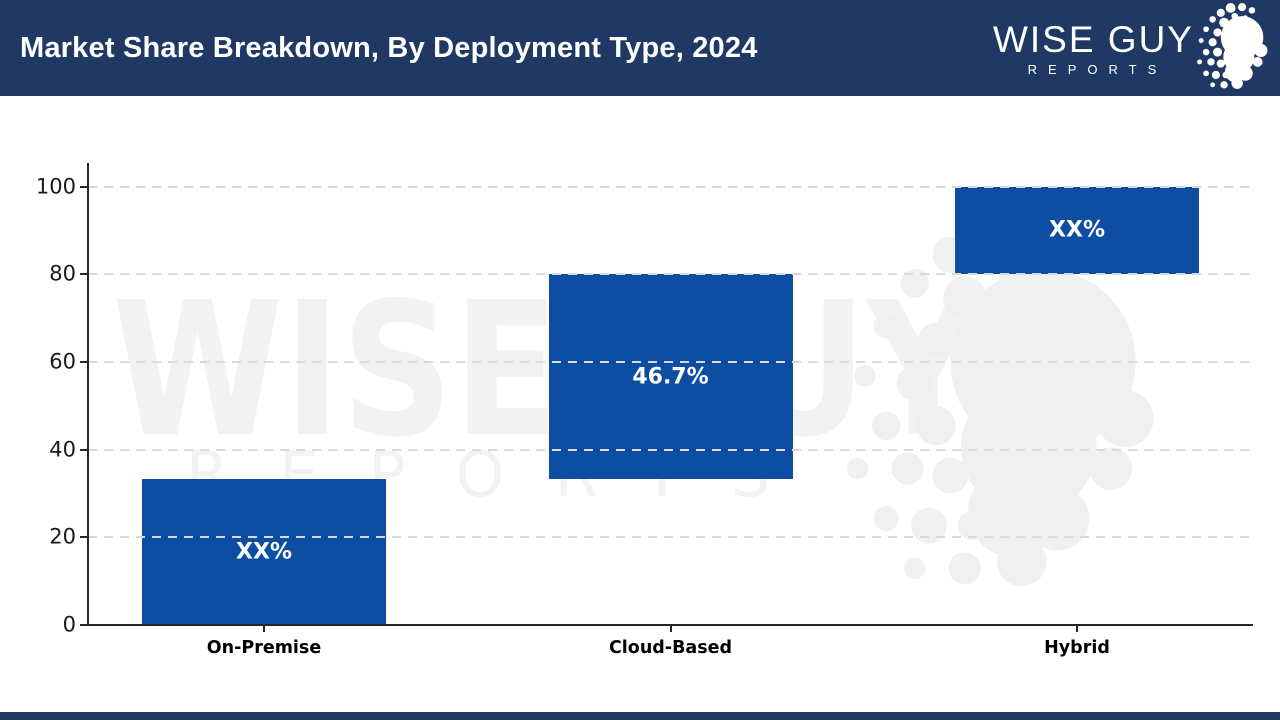 This screenshot has height=720, width=1280. Describe the element at coordinates (640, 716) in the screenshot. I see `footer-bar` at that location.